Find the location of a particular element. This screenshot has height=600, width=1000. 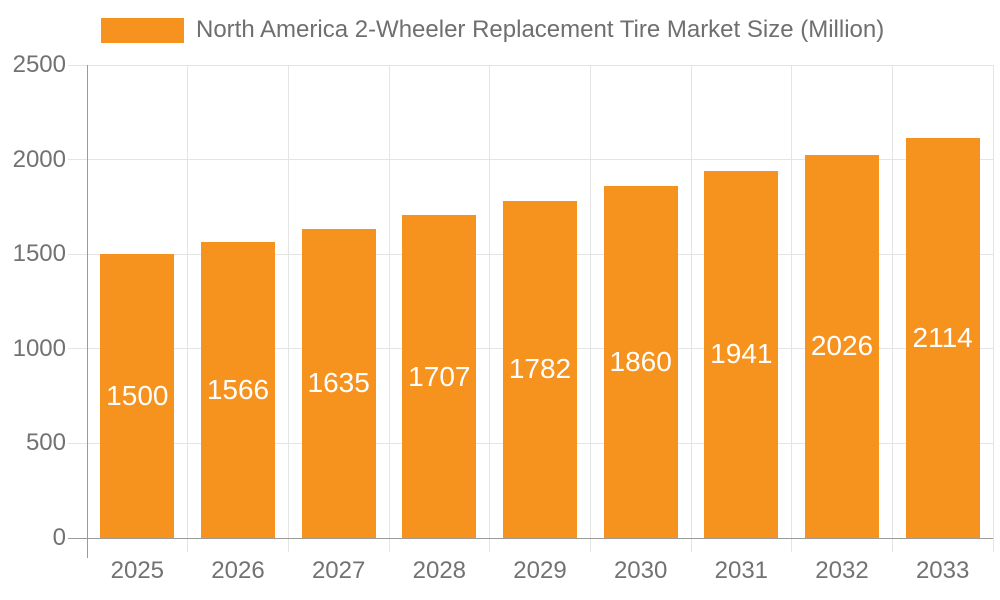

bar-2033: 2114 is located at coordinates (942, 338).